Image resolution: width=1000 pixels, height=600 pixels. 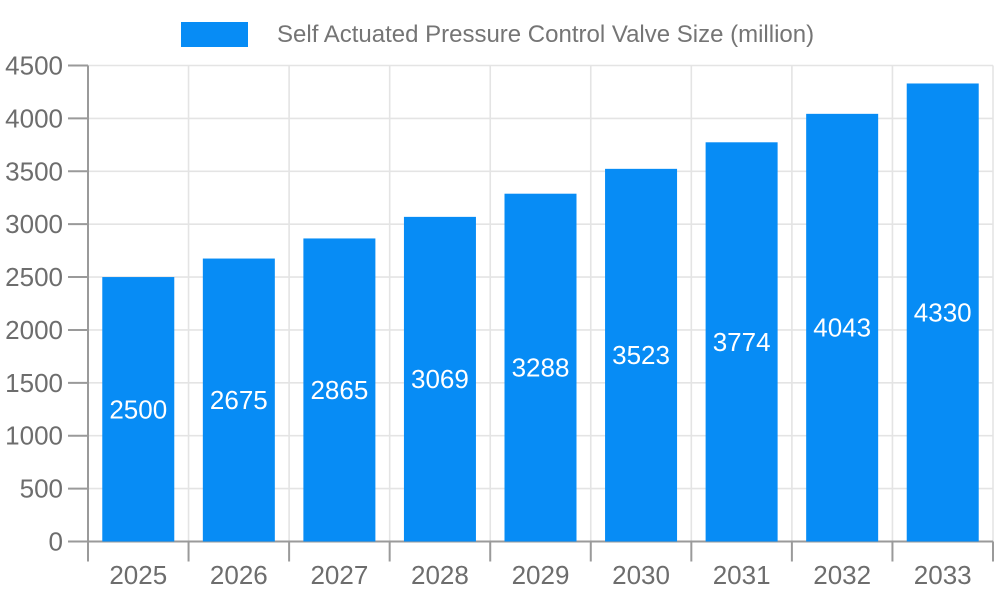 What do you see at coordinates (239, 575) in the screenshot?
I see `x-axis-tick-label: 2026` at bounding box center [239, 575].